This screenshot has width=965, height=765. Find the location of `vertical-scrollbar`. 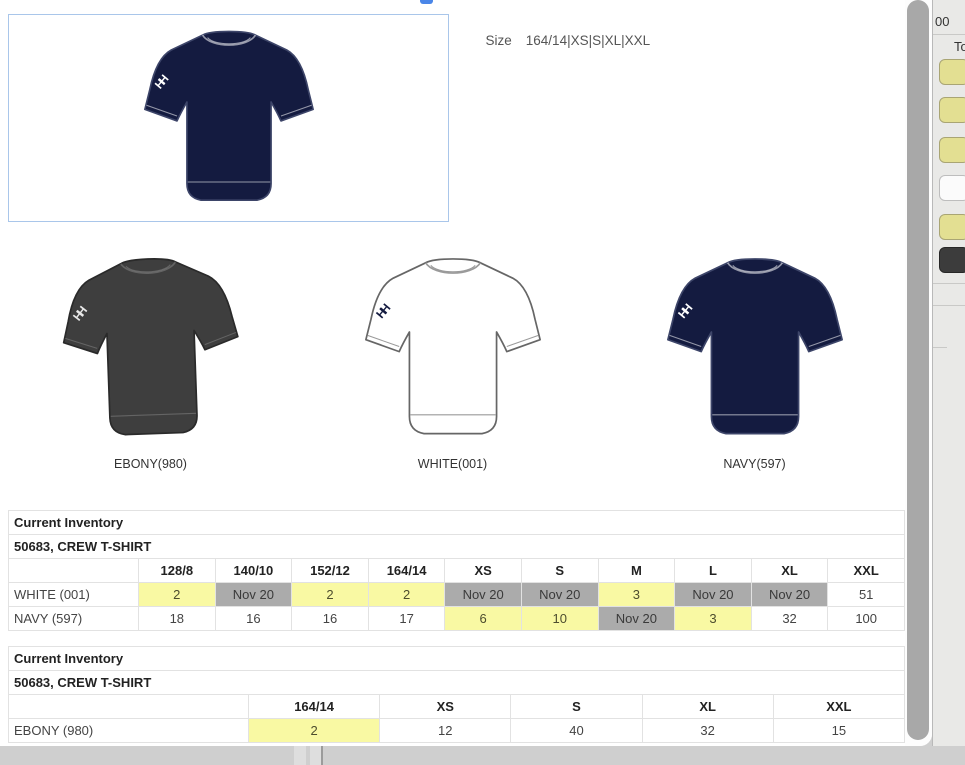

vertical-scrollbar is located at coordinates (918, 373).